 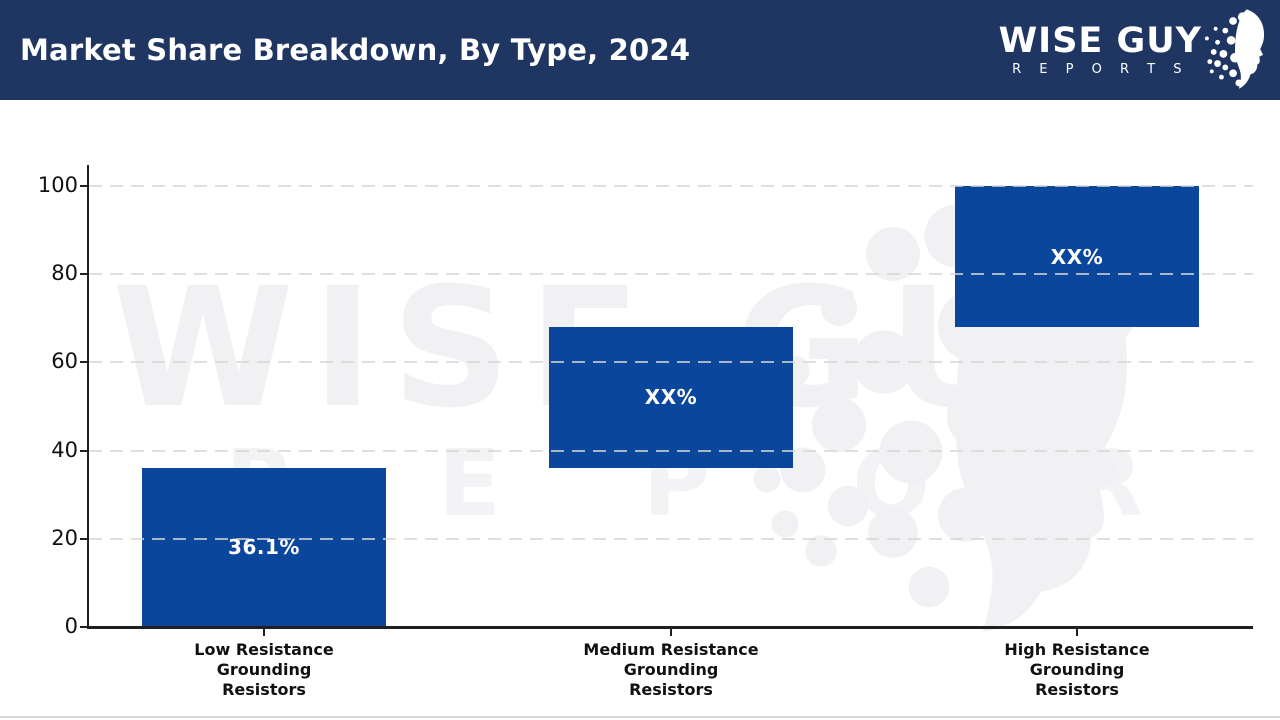 I want to click on x-category-label-line: High Resistance, so click(x=1077, y=649).